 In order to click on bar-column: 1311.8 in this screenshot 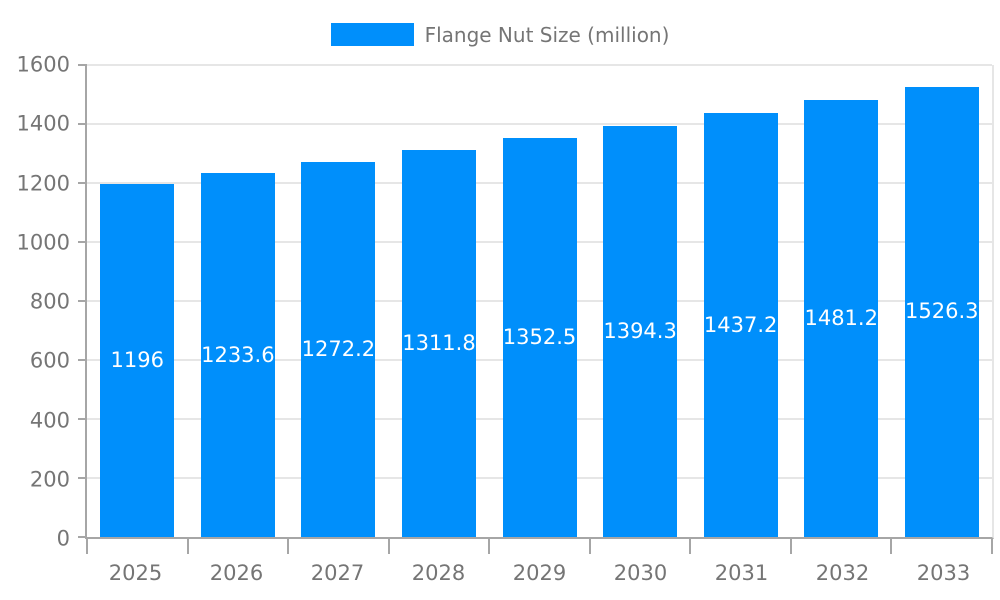, I will do `click(439, 301)`.